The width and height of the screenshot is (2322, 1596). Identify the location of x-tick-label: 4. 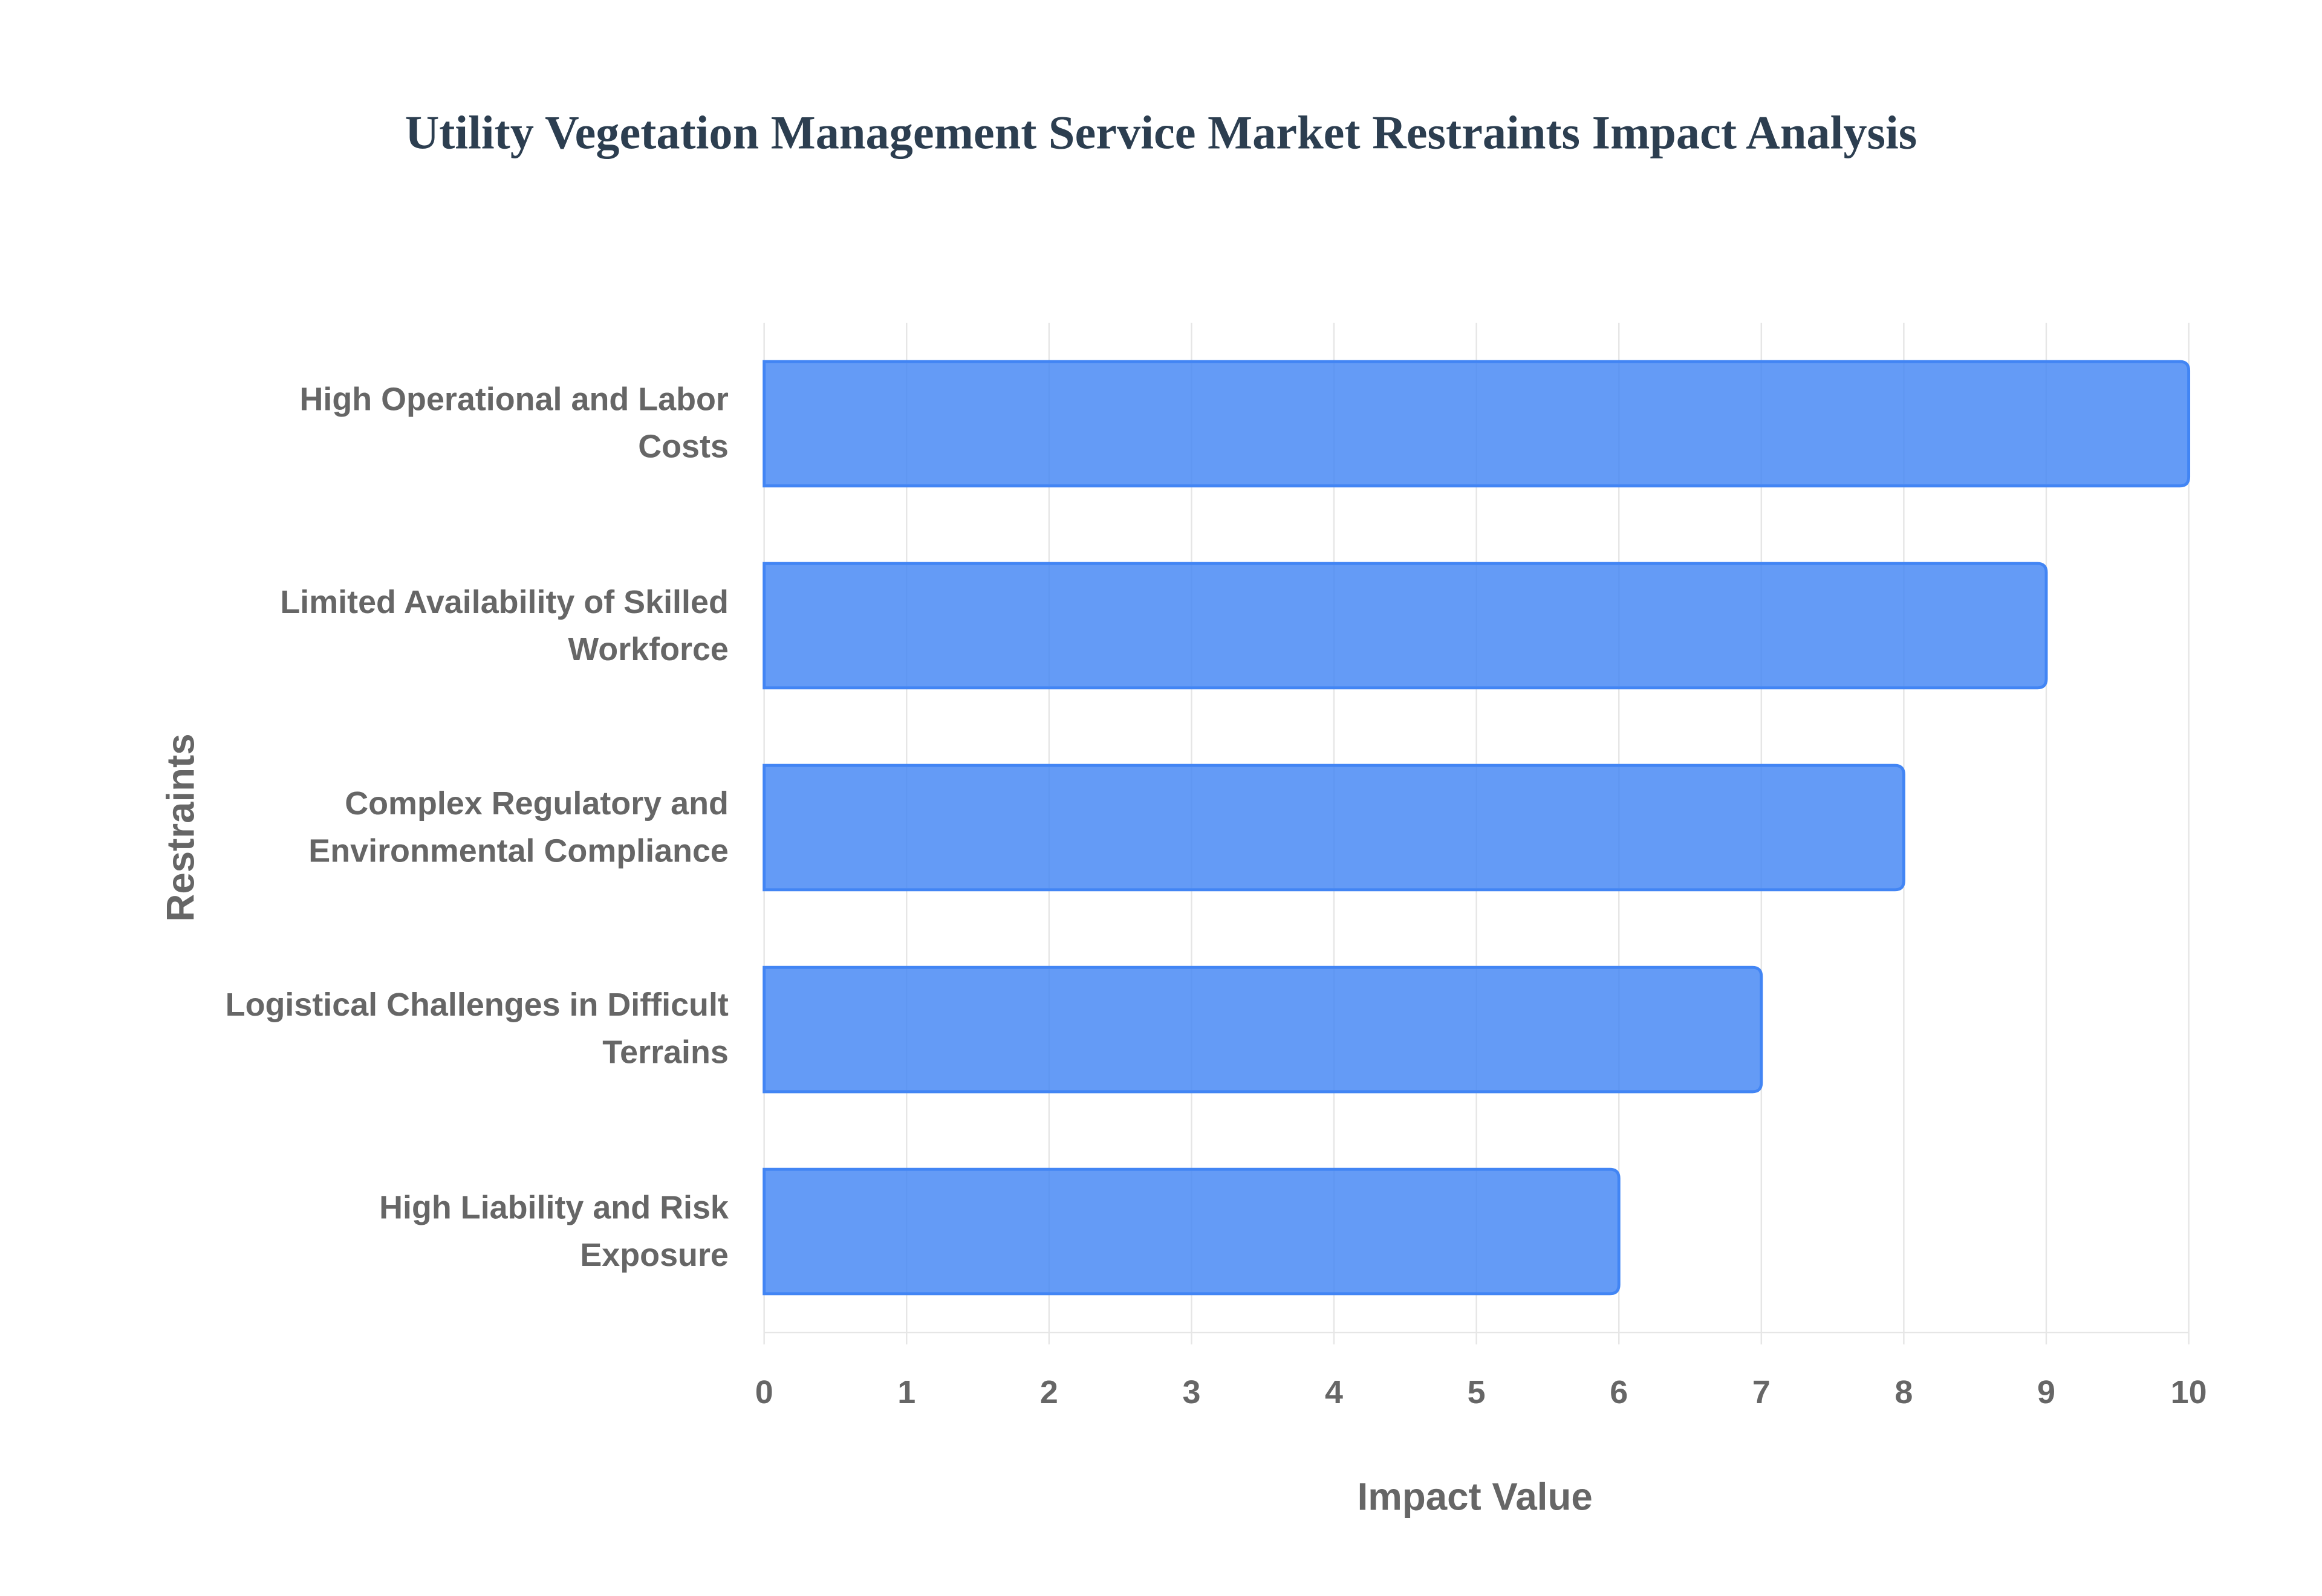
(1334, 1392).